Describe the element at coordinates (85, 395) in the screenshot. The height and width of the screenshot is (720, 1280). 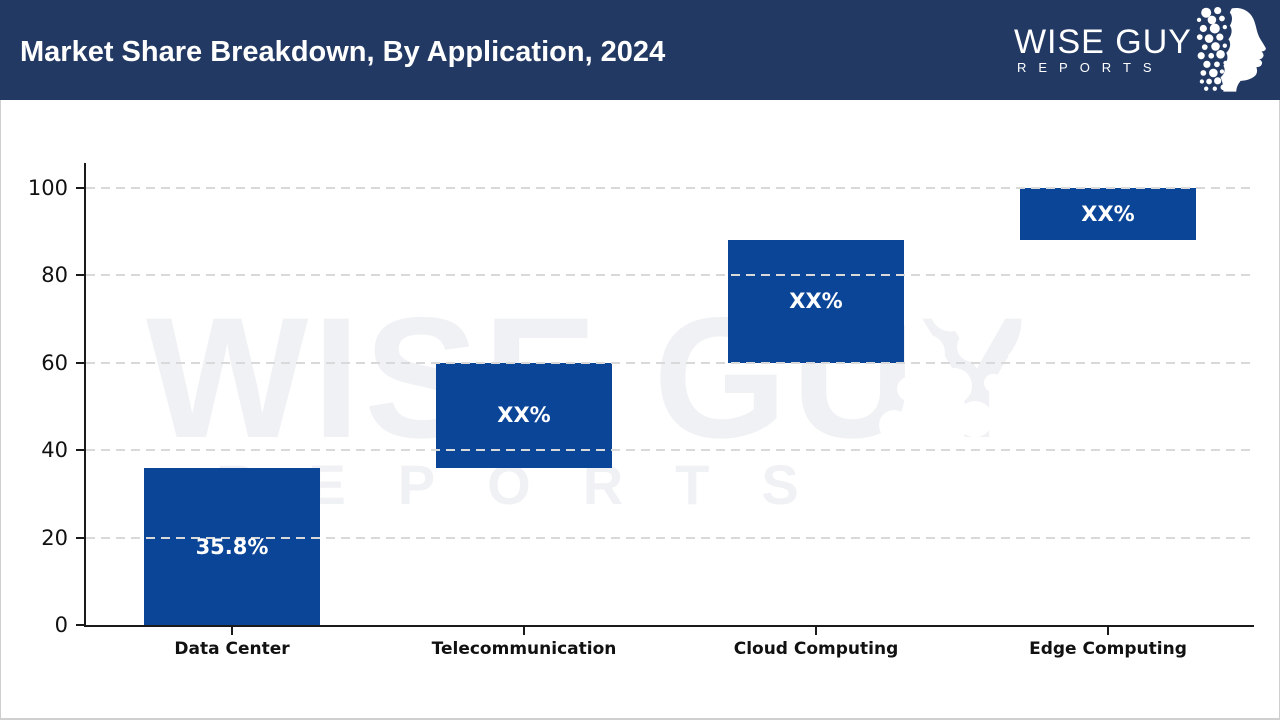
I see `y-axis-line` at that location.